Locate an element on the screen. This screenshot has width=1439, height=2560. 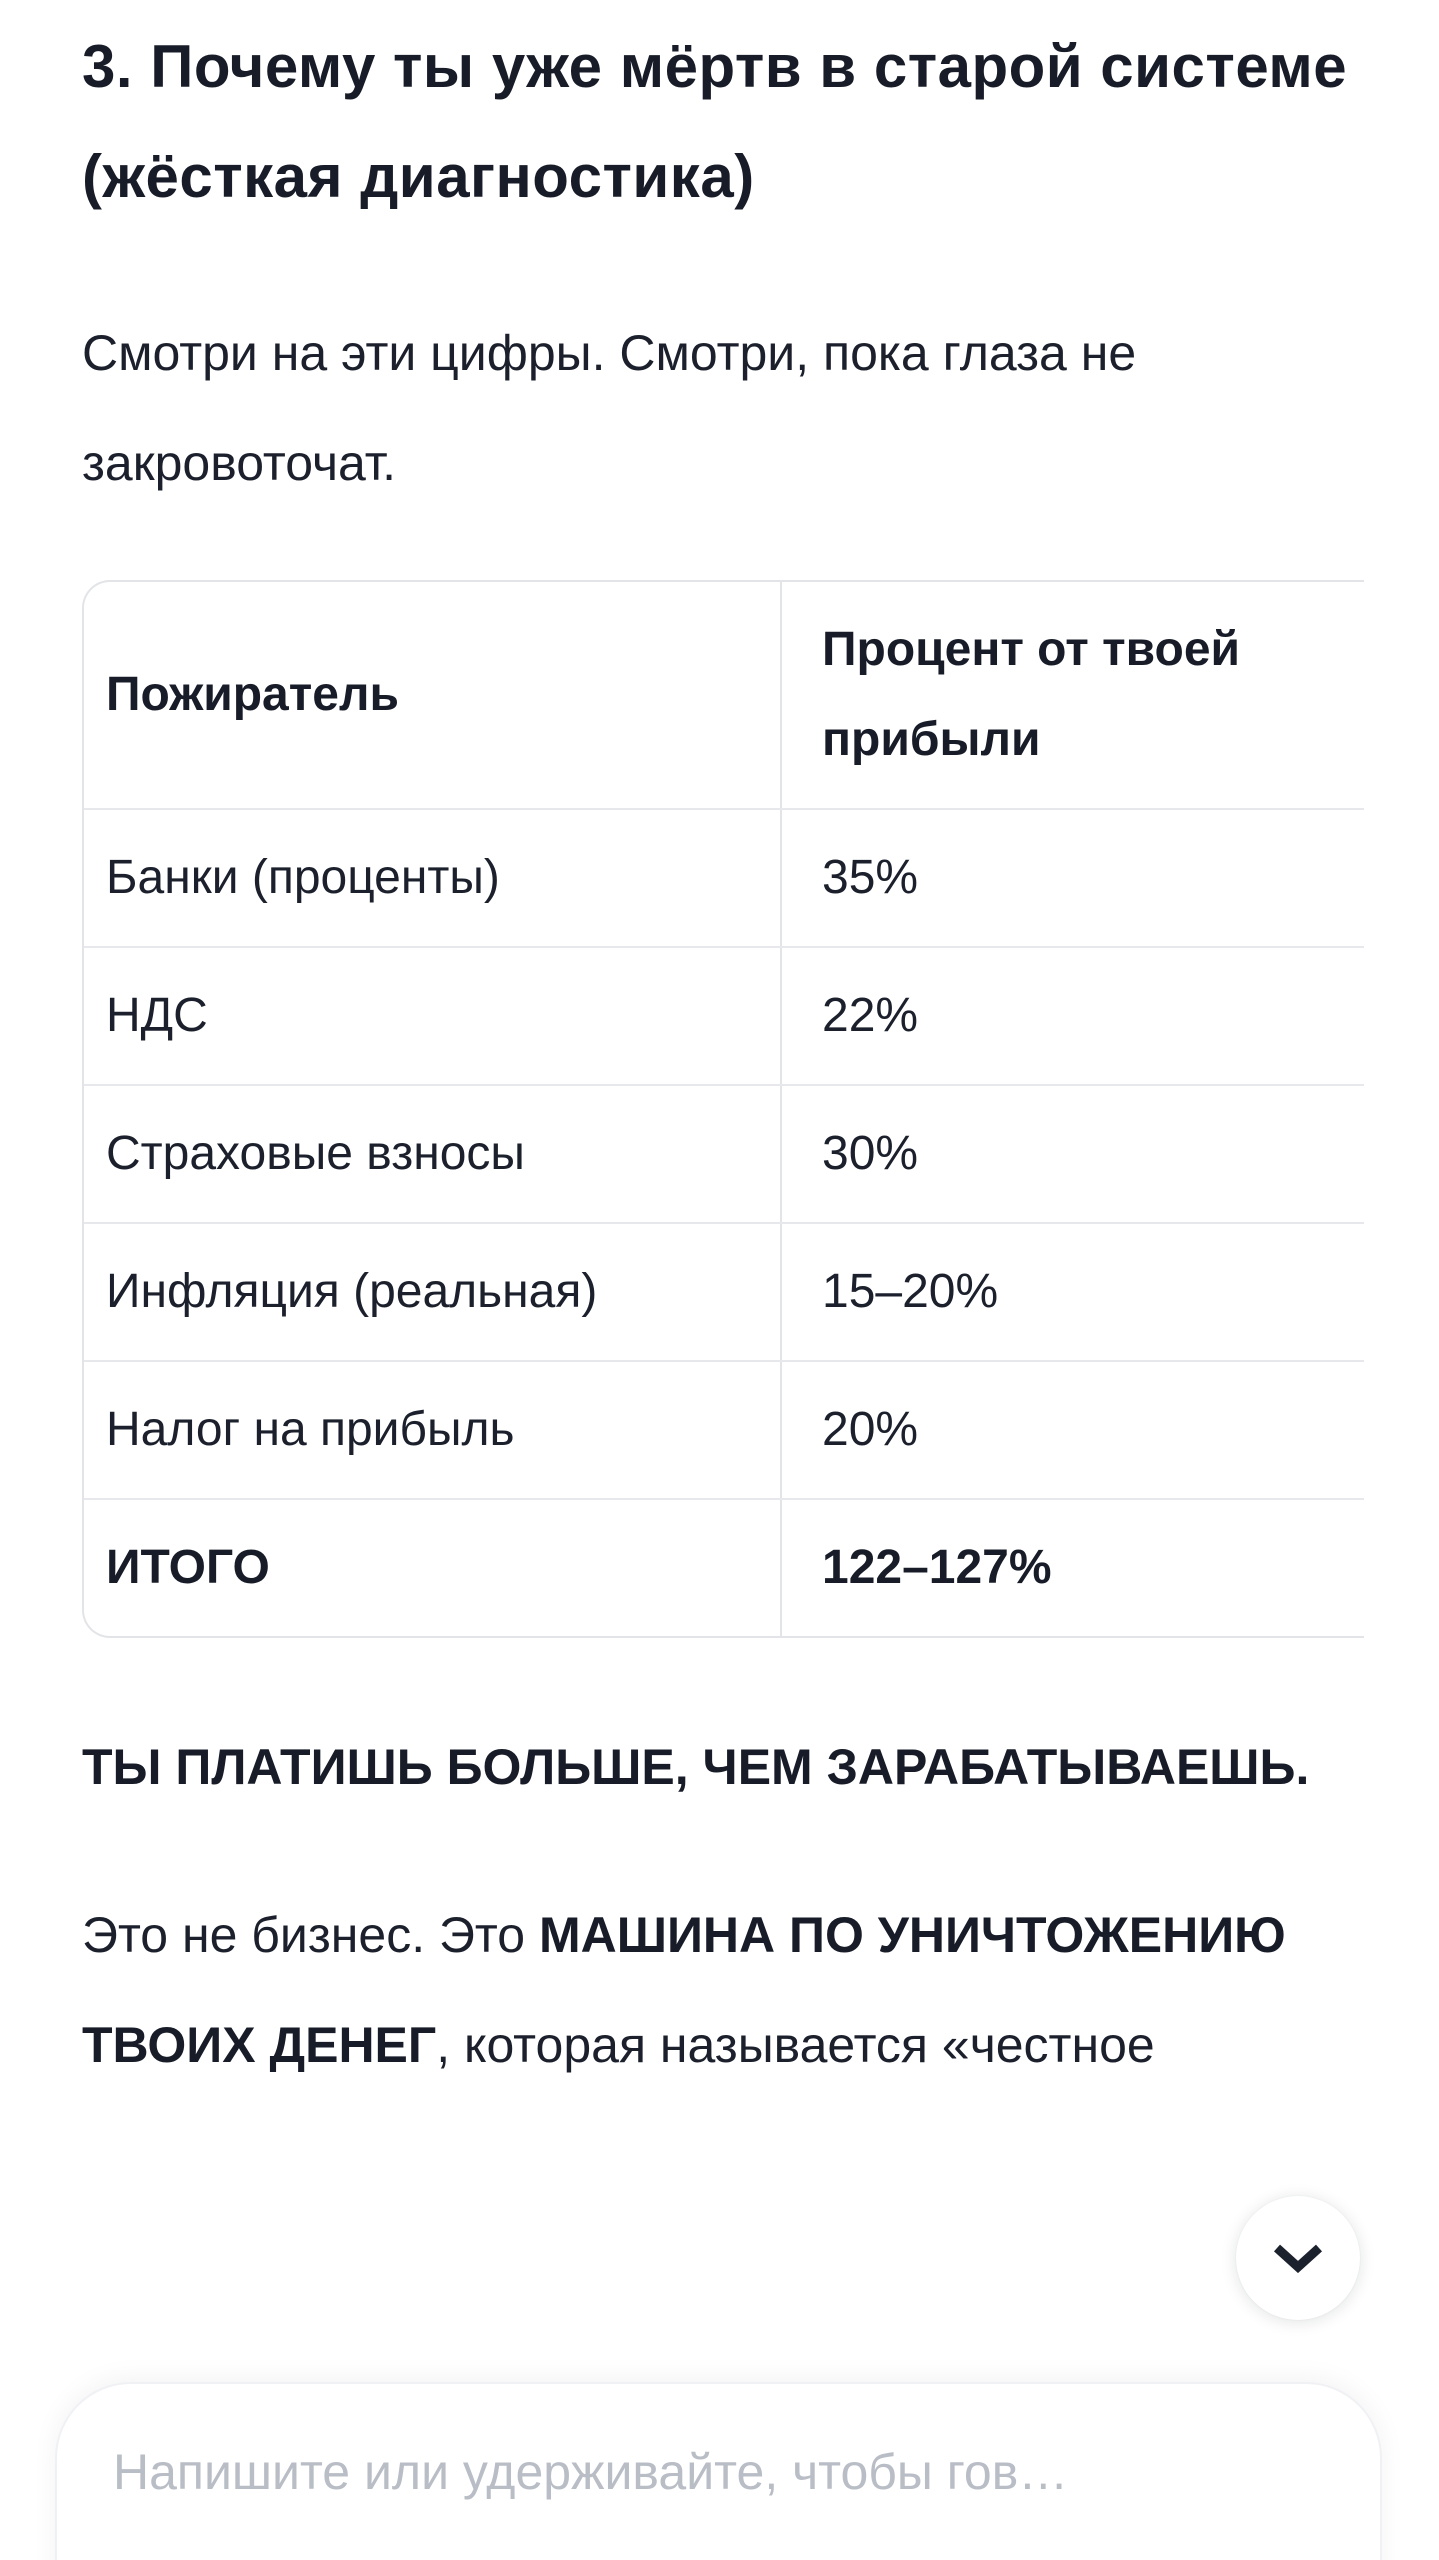
composer-bar is located at coordinates (718, 2471).